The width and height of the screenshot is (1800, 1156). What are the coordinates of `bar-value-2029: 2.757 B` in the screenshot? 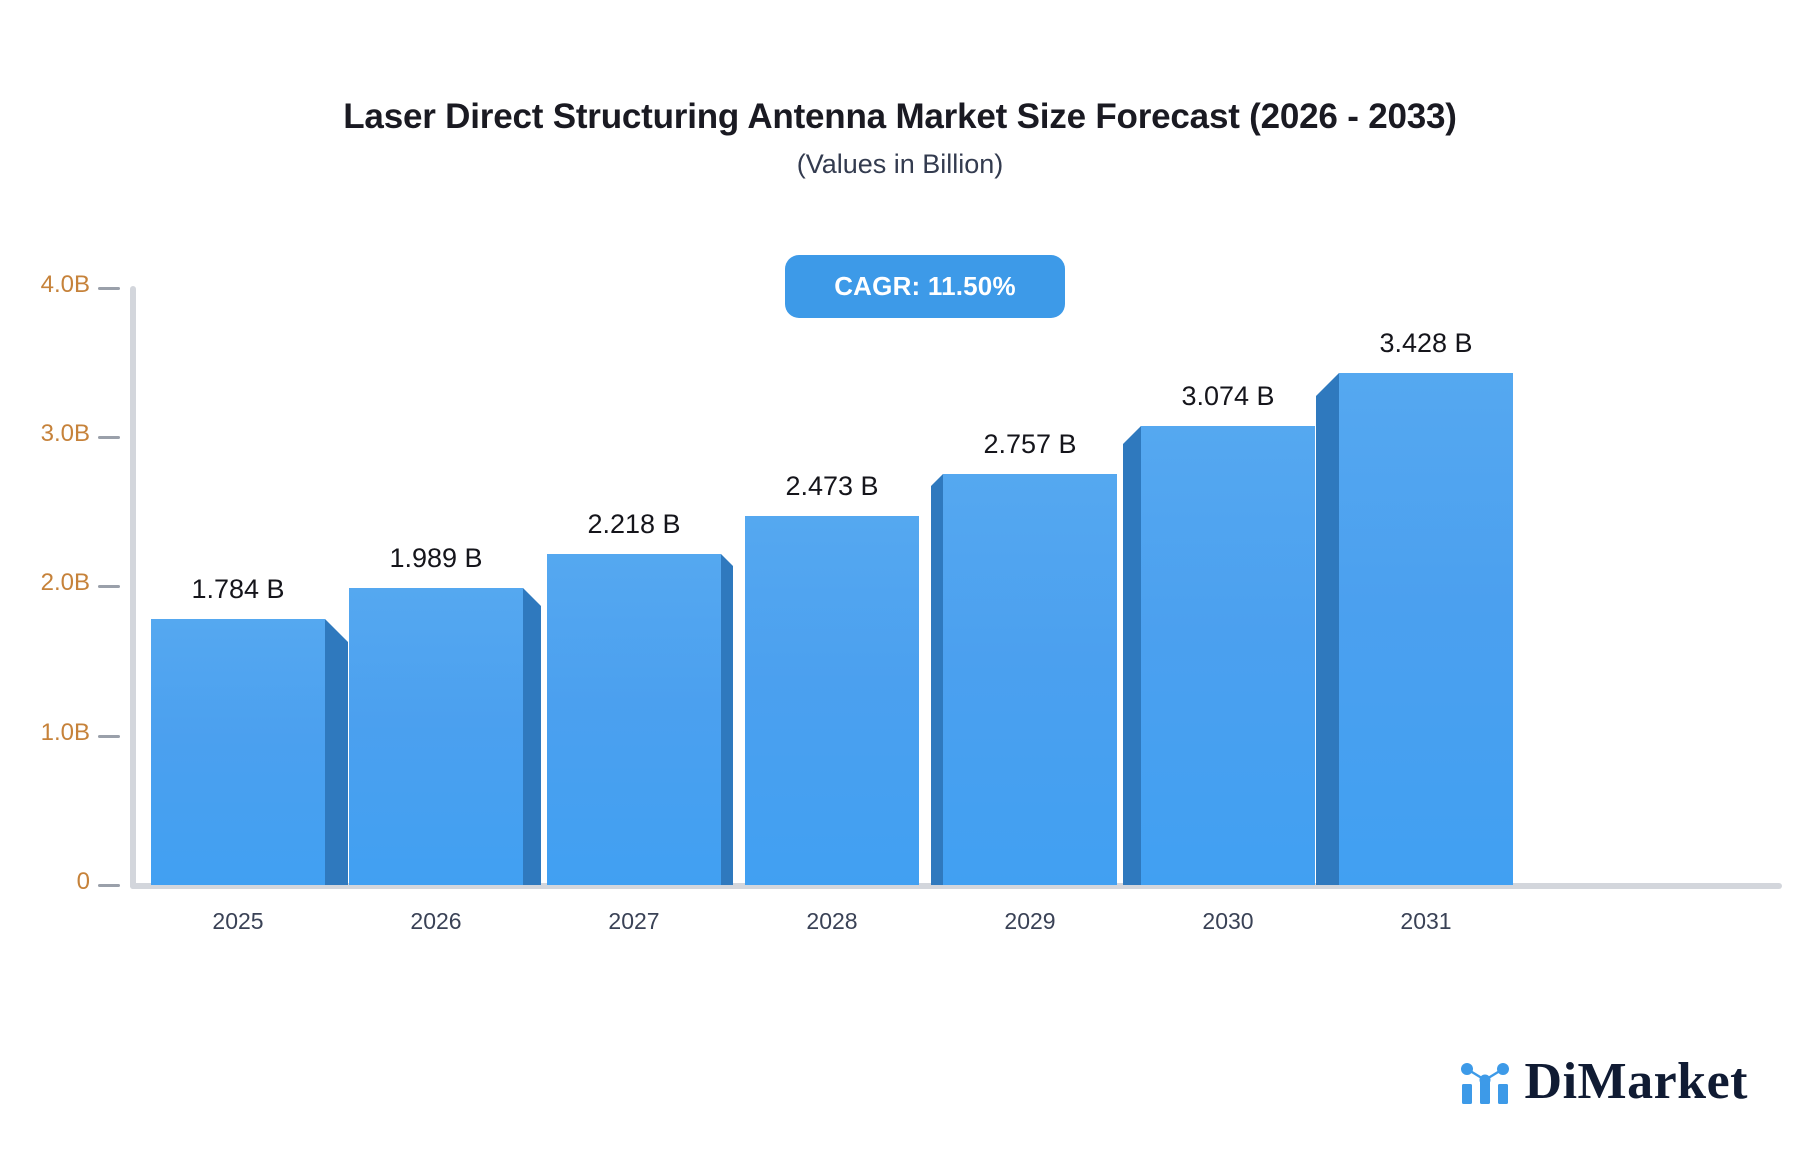 It's located at (1030, 444).